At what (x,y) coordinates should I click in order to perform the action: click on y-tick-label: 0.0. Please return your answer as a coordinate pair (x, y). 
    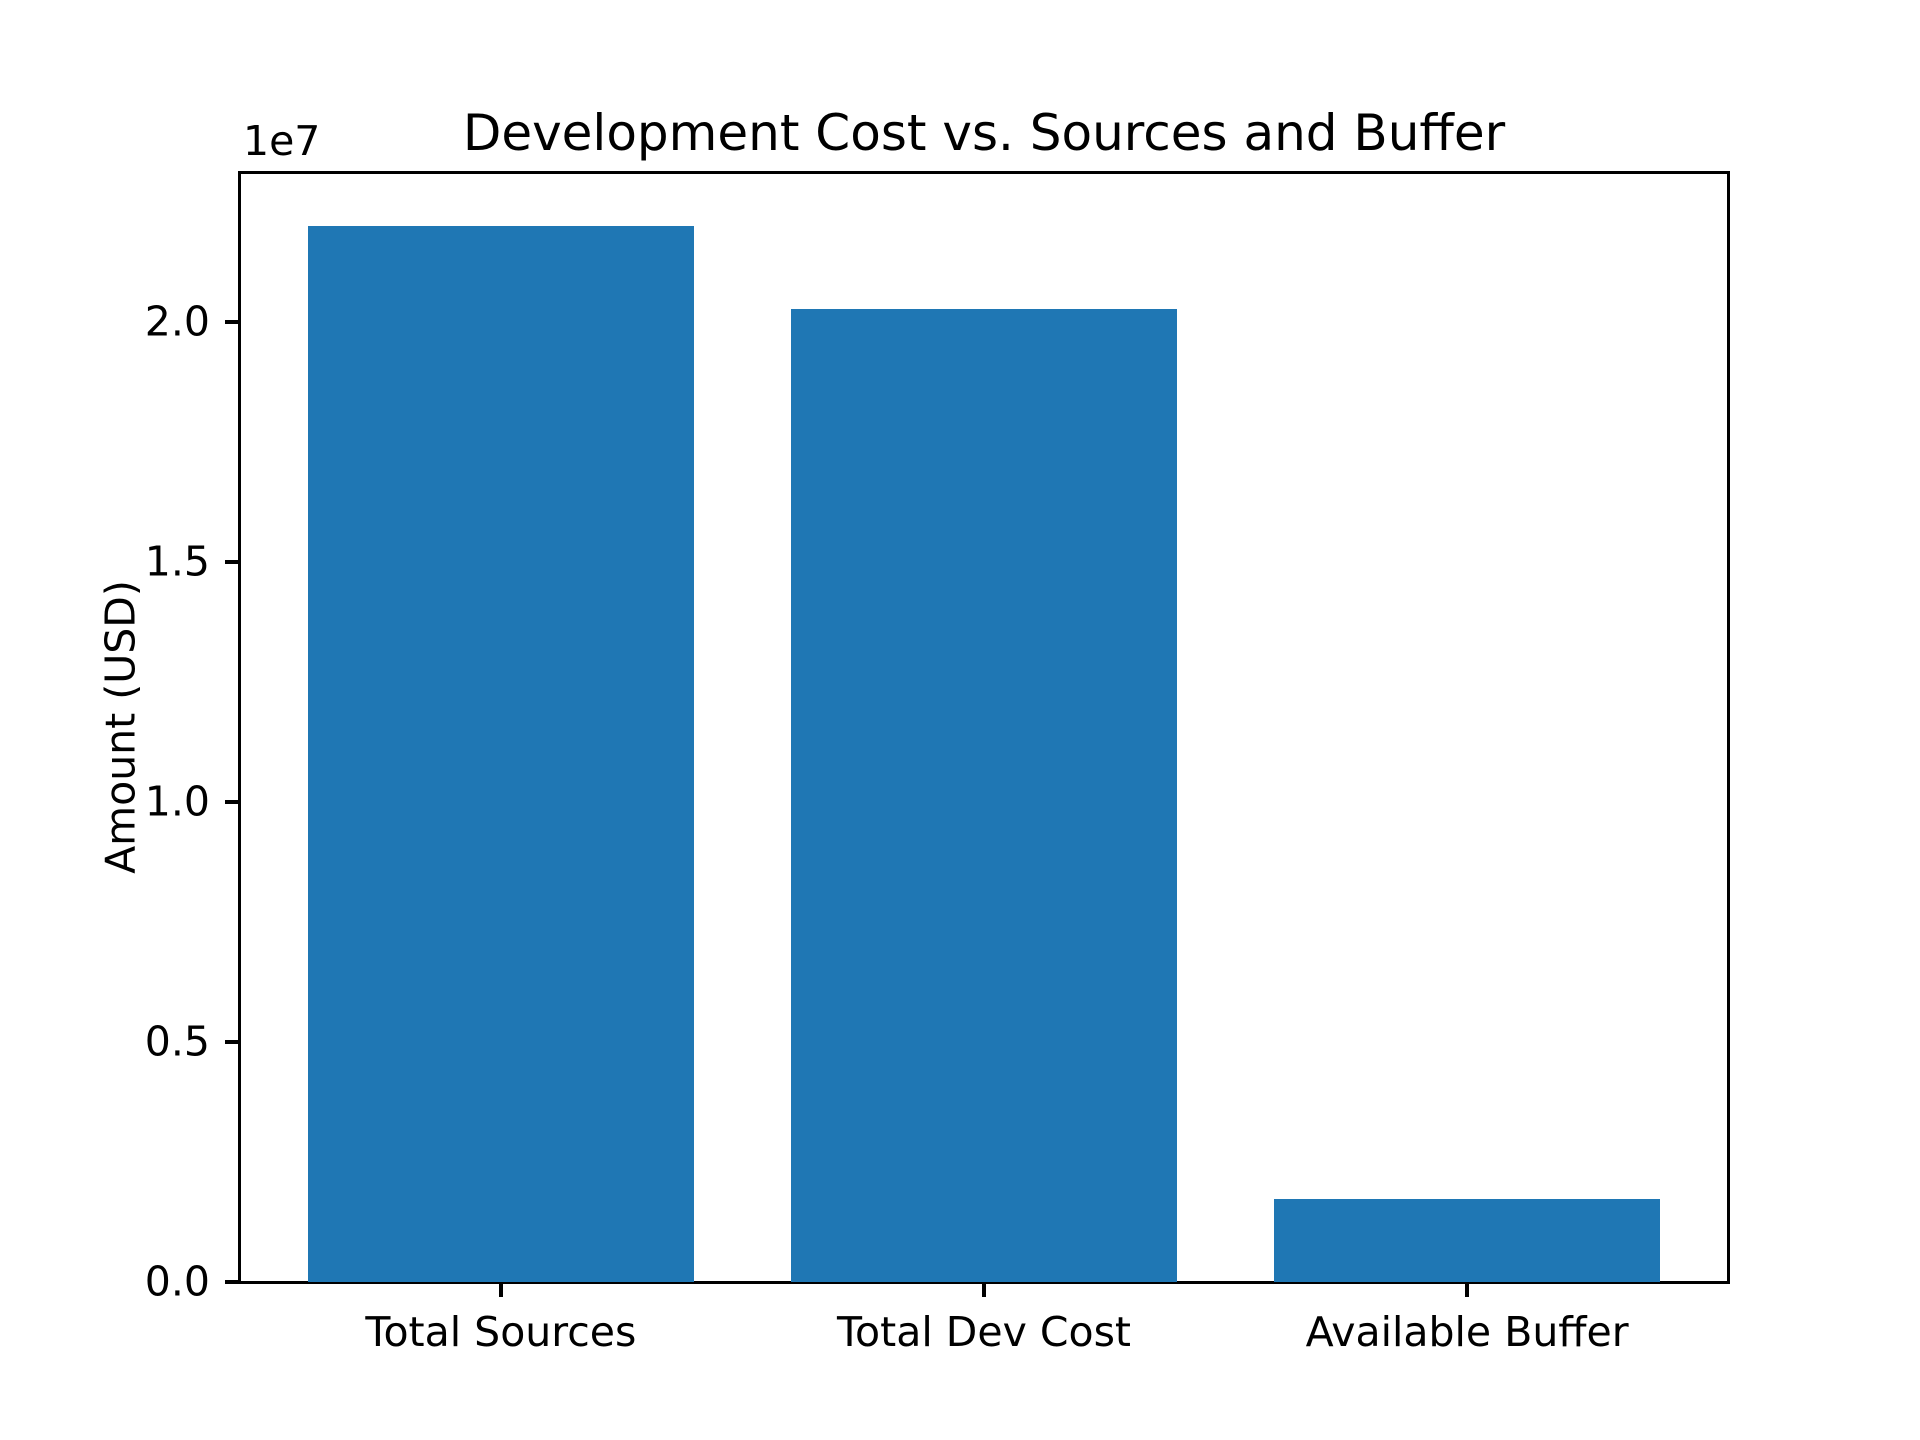
    Looking at the image, I should click on (177, 1281).